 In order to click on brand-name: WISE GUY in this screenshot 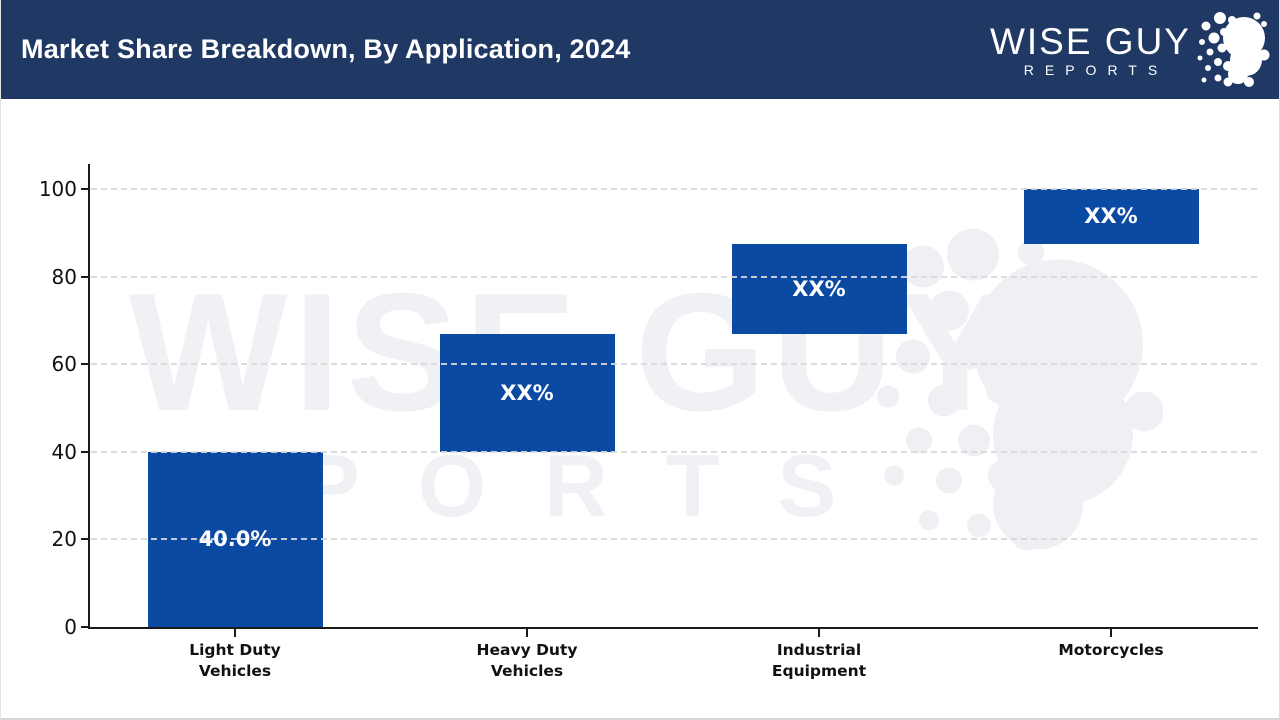, I will do `click(1090, 41)`.